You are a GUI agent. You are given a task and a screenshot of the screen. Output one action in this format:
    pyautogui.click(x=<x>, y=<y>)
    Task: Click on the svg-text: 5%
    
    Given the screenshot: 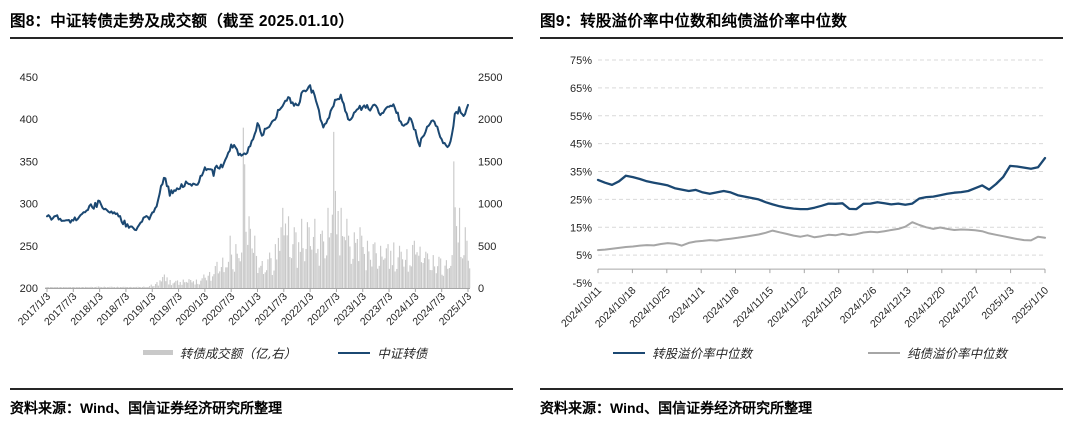 What is the action you would take?
    pyautogui.click(x=584, y=256)
    